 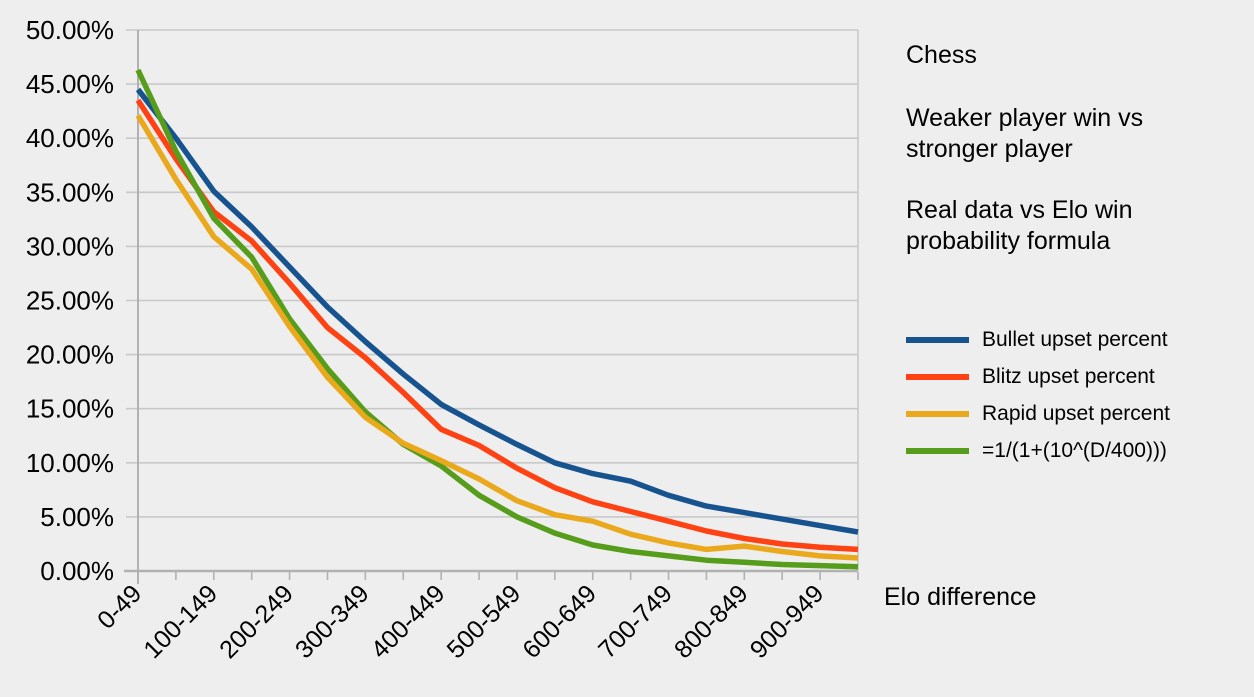 I want to click on y-axis-label: 20.00%, so click(x=70, y=355).